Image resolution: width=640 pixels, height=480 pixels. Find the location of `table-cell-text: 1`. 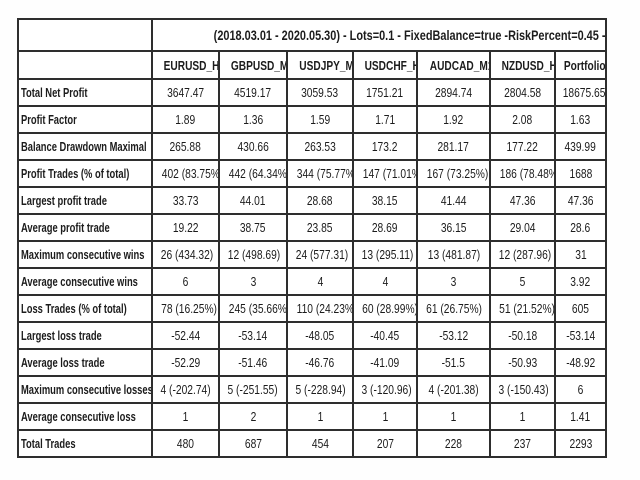

table-cell-text: 1 is located at coordinates (453, 416).